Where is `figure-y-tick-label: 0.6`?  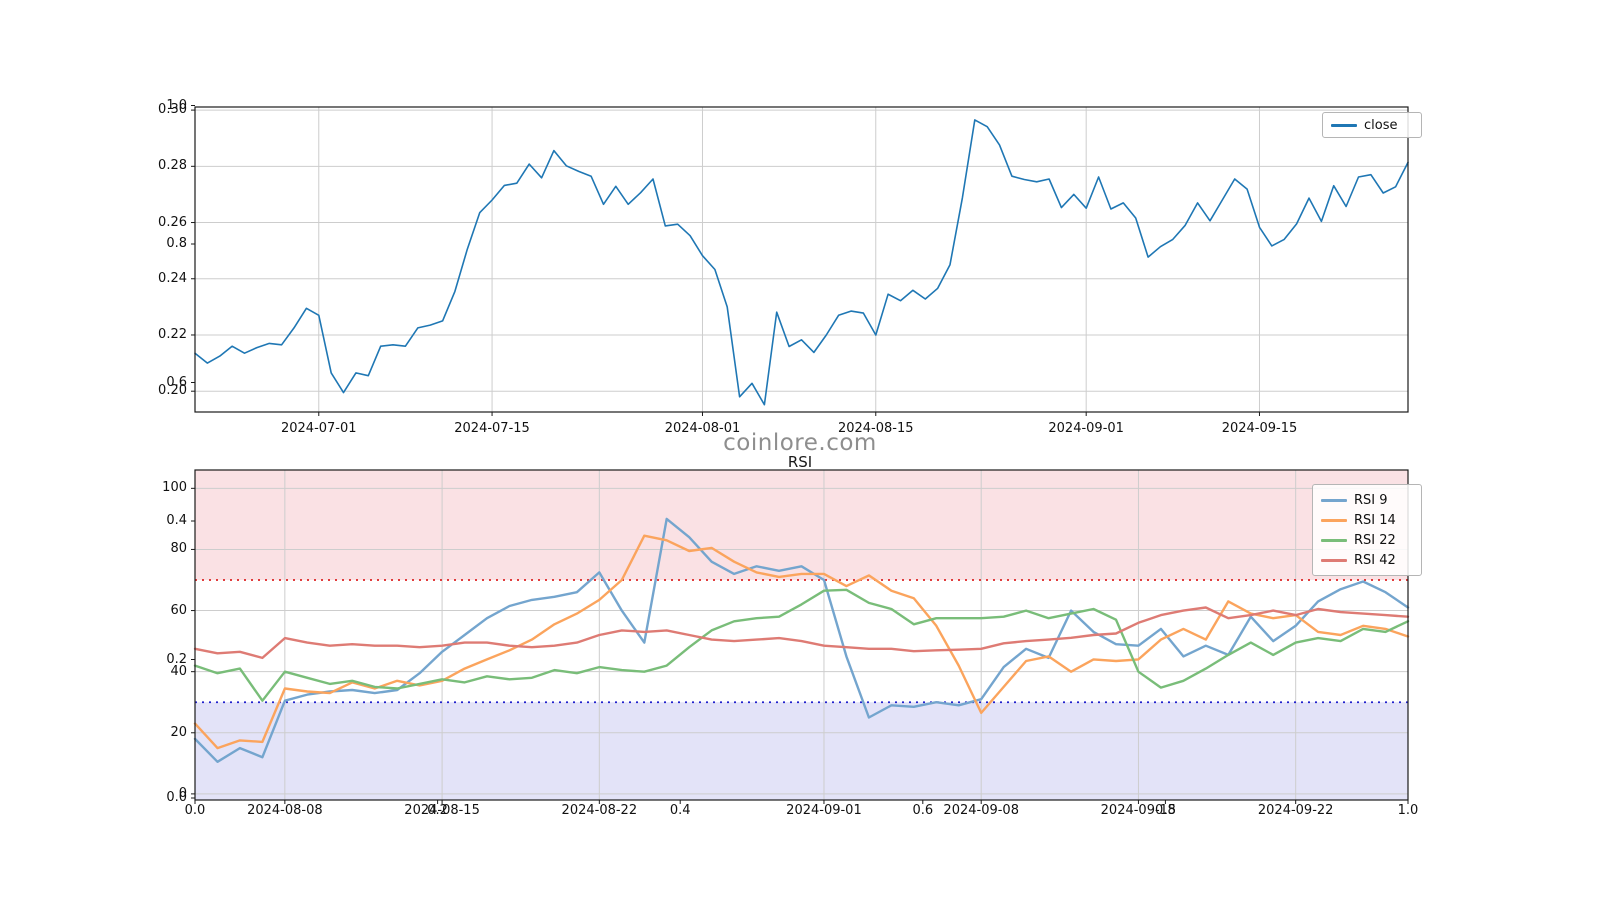
figure-y-tick-label: 0.6 is located at coordinates (176, 382).